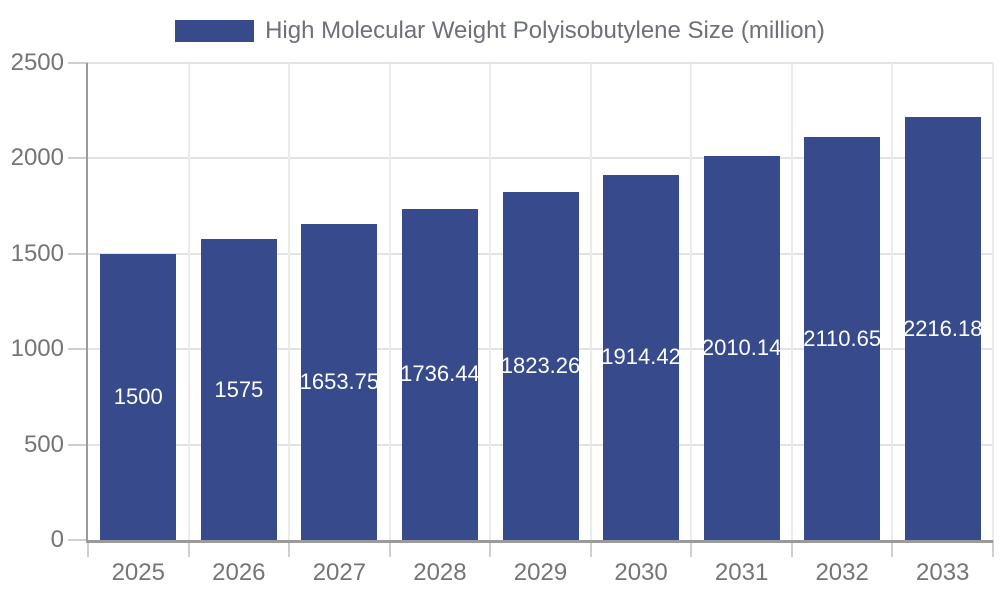  I want to click on x-axis-label: 2027, so click(339, 572).